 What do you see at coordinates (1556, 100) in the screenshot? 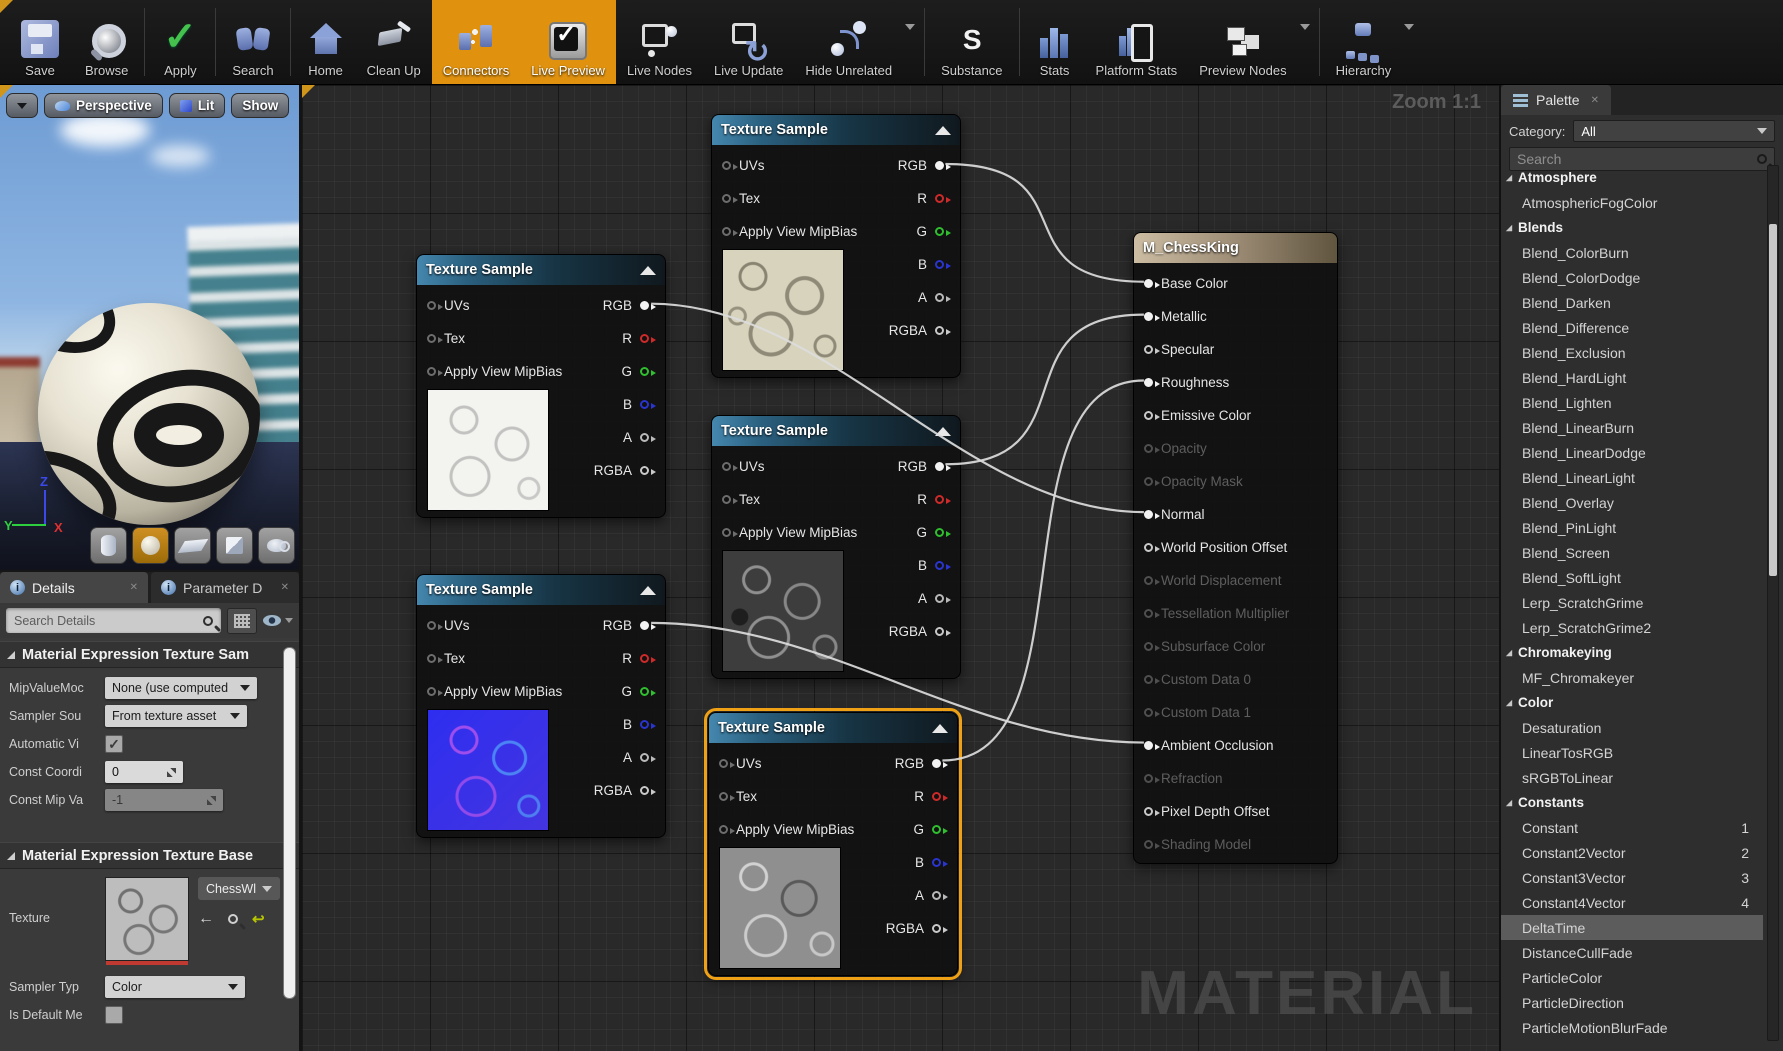
I see `tab-palette: Palette ✕` at bounding box center [1556, 100].